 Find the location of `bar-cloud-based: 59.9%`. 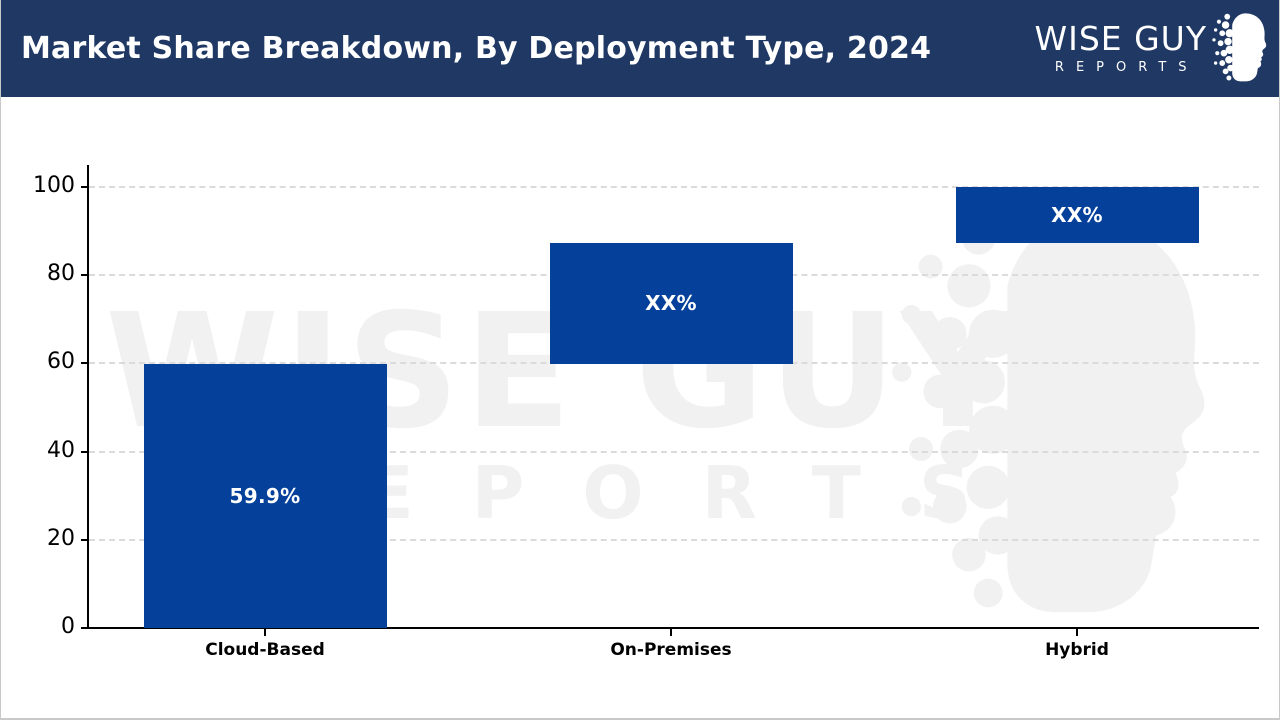

bar-cloud-based: 59.9% is located at coordinates (265, 495).